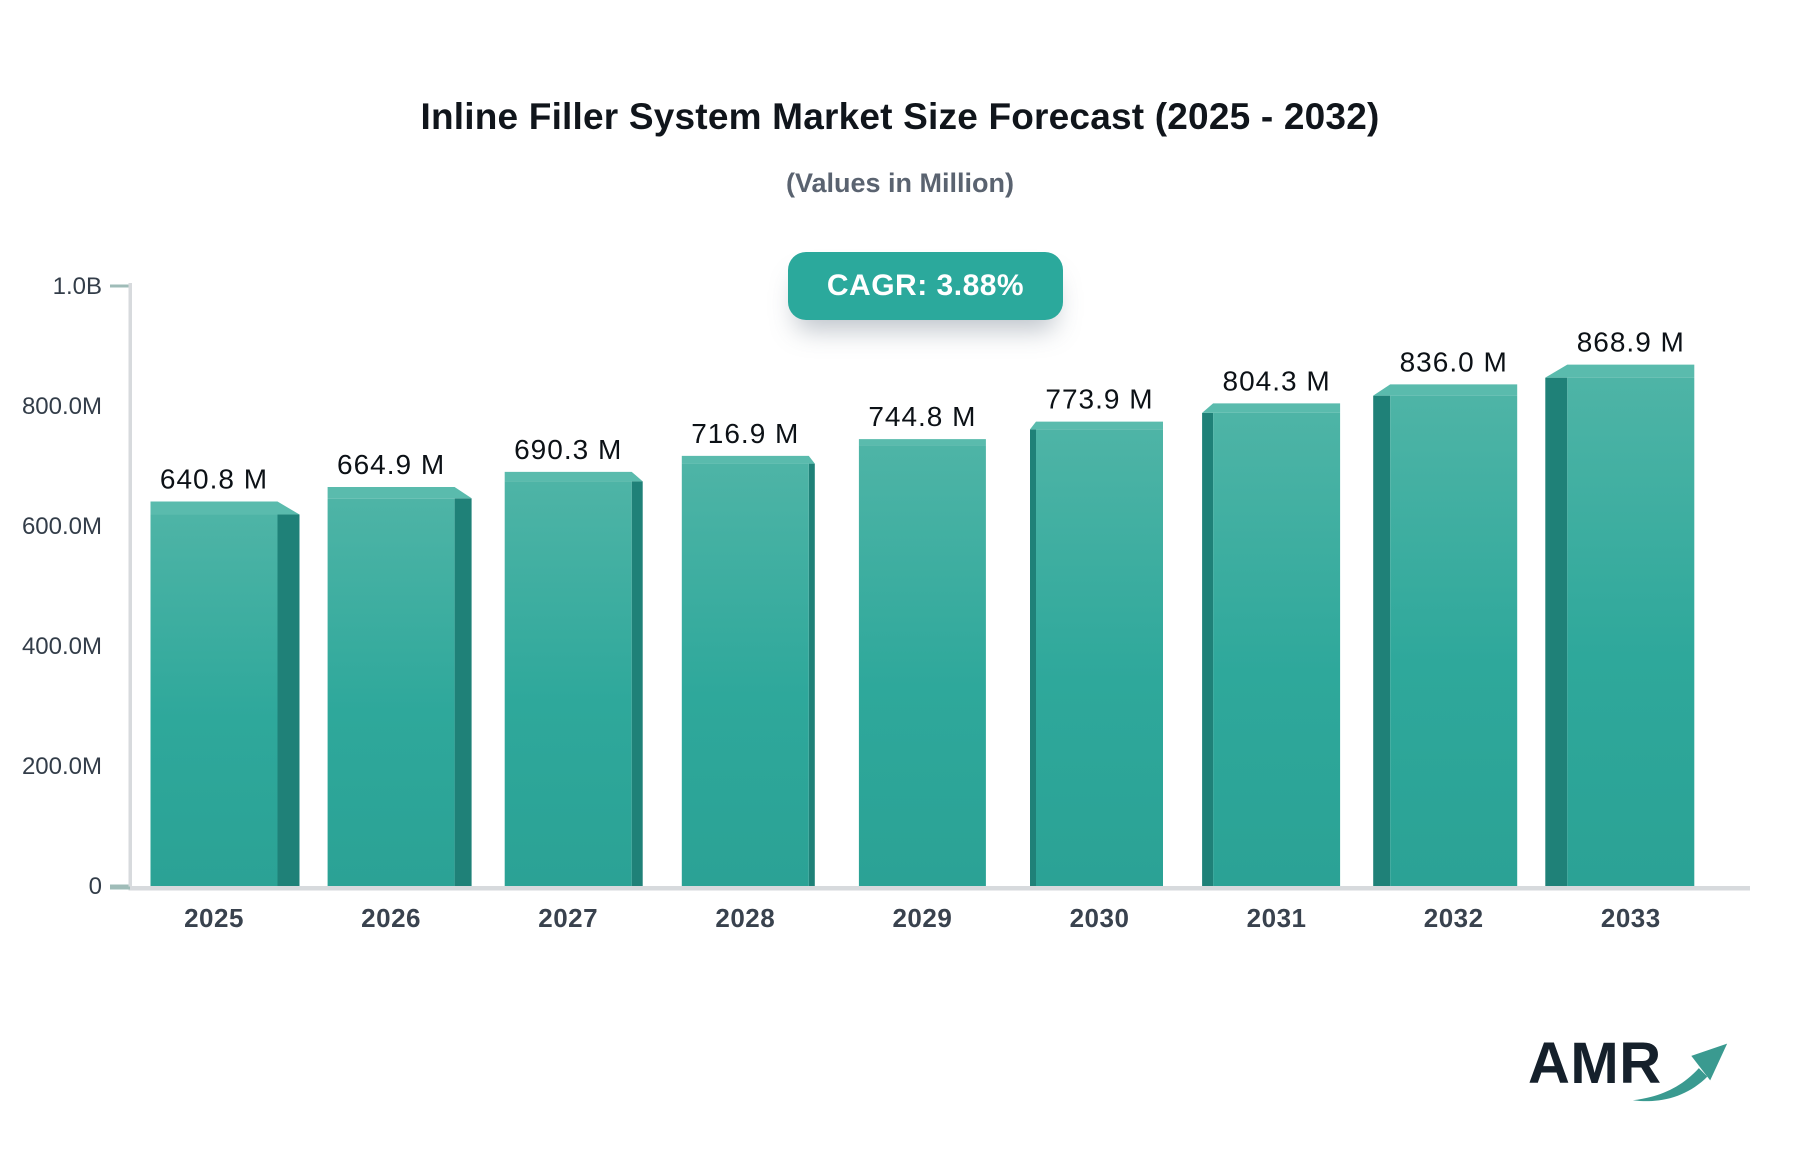 The image size is (1800, 1156). I want to click on x-axis-line, so click(939, 888).